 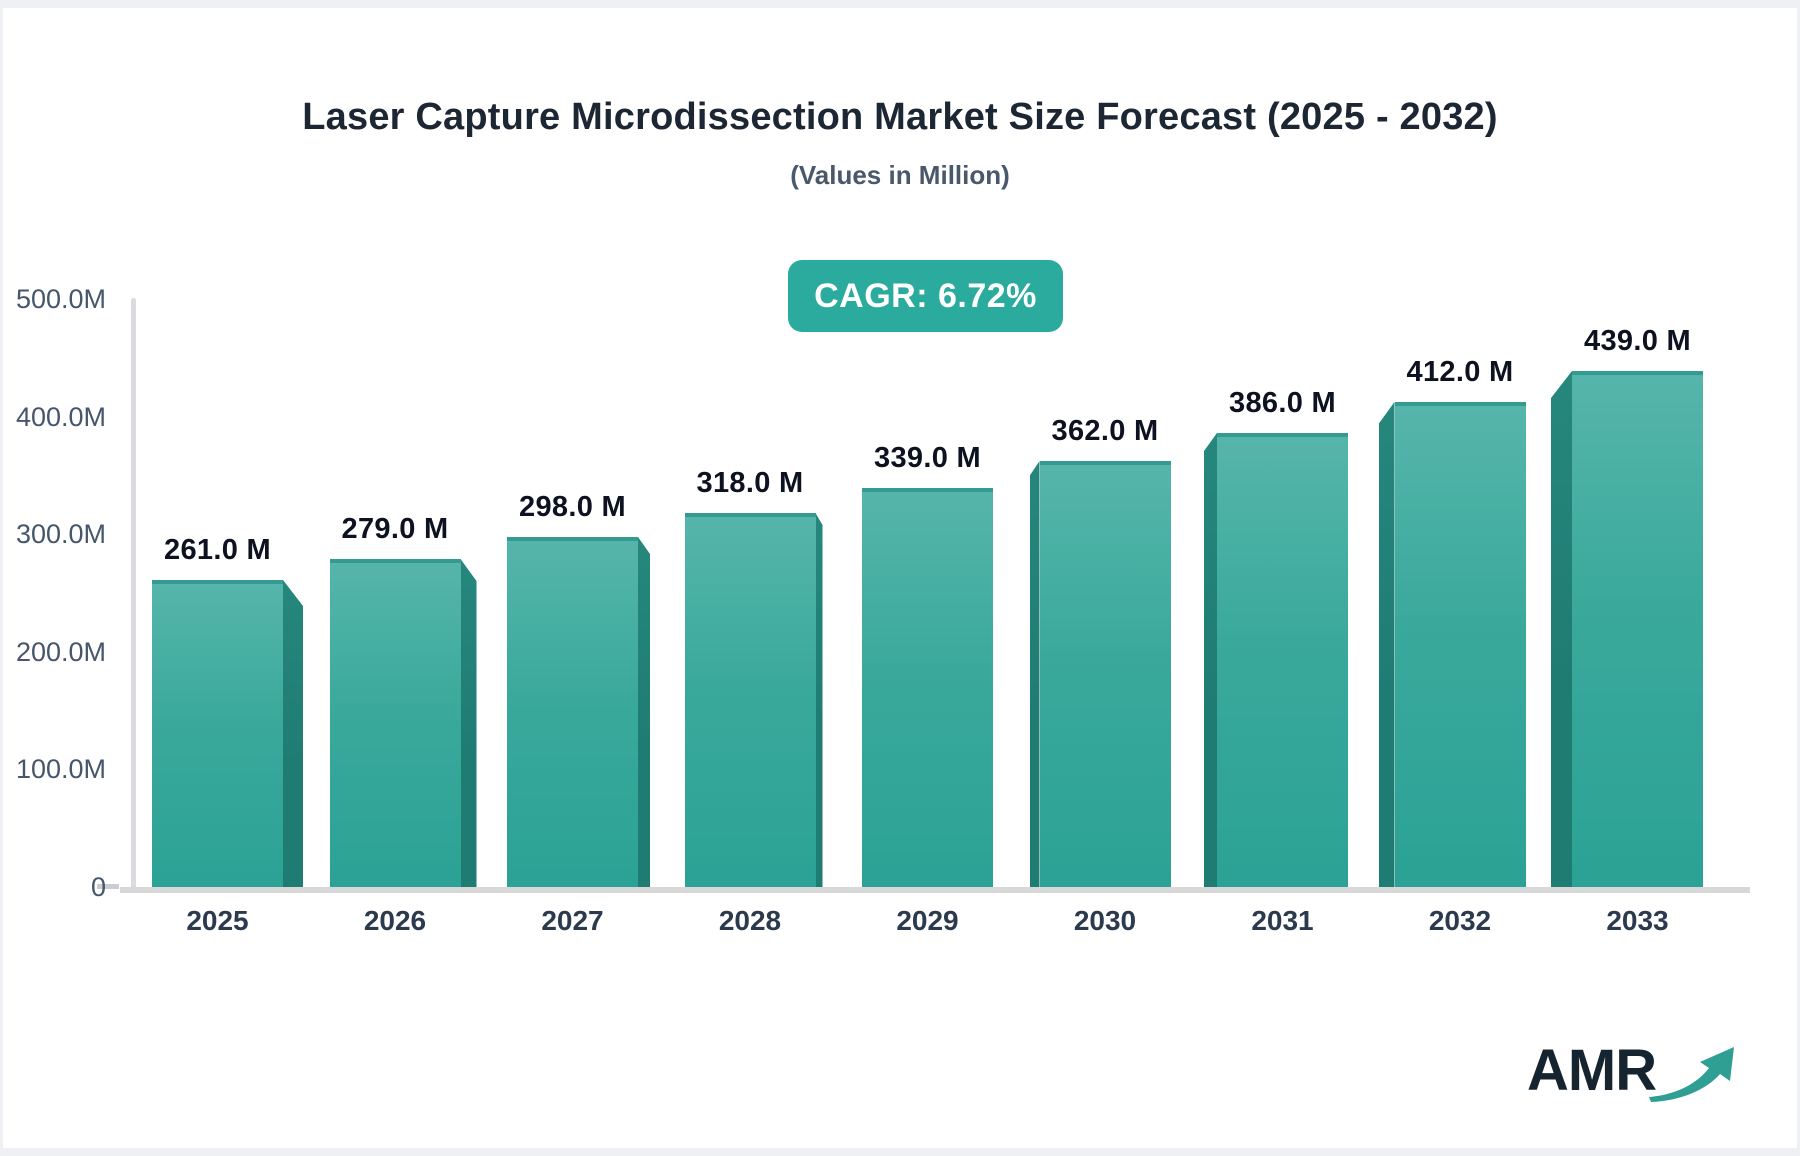 What do you see at coordinates (750, 483) in the screenshot?
I see `bar-value-label-2028: 318.0 M` at bounding box center [750, 483].